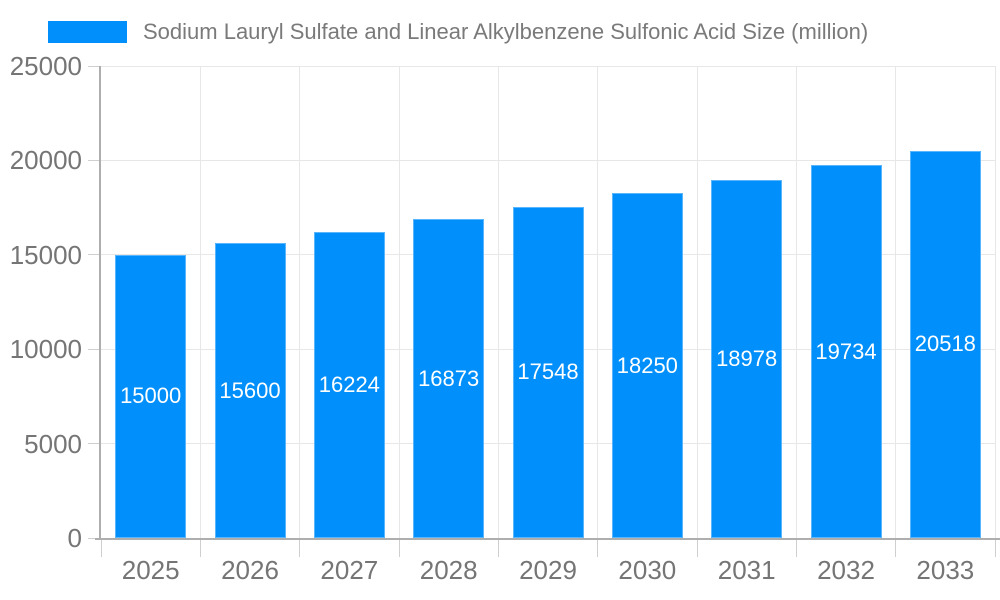  Describe the element at coordinates (349, 570) in the screenshot. I see `x-axis-label: 2027` at that location.